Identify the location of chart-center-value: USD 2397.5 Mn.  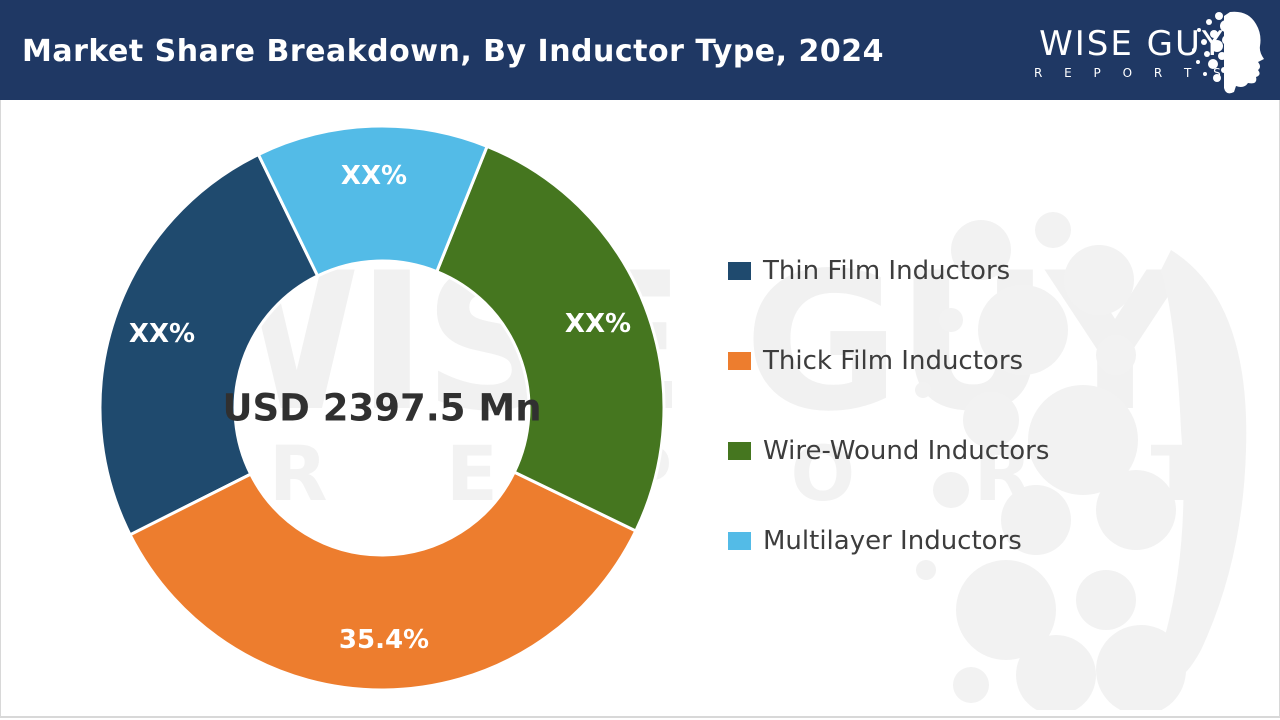
(382, 408).